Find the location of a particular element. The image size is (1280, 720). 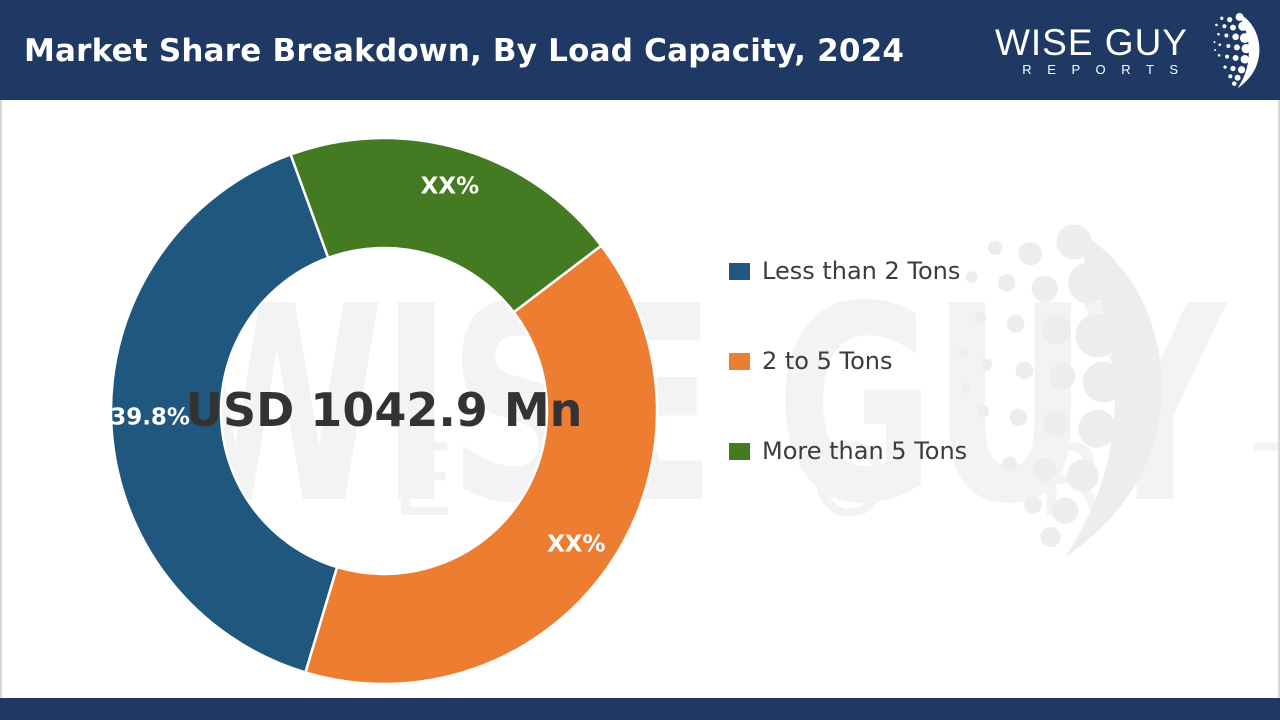

legend-label: Less than 2 Tons is located at coordinates (861, 271).